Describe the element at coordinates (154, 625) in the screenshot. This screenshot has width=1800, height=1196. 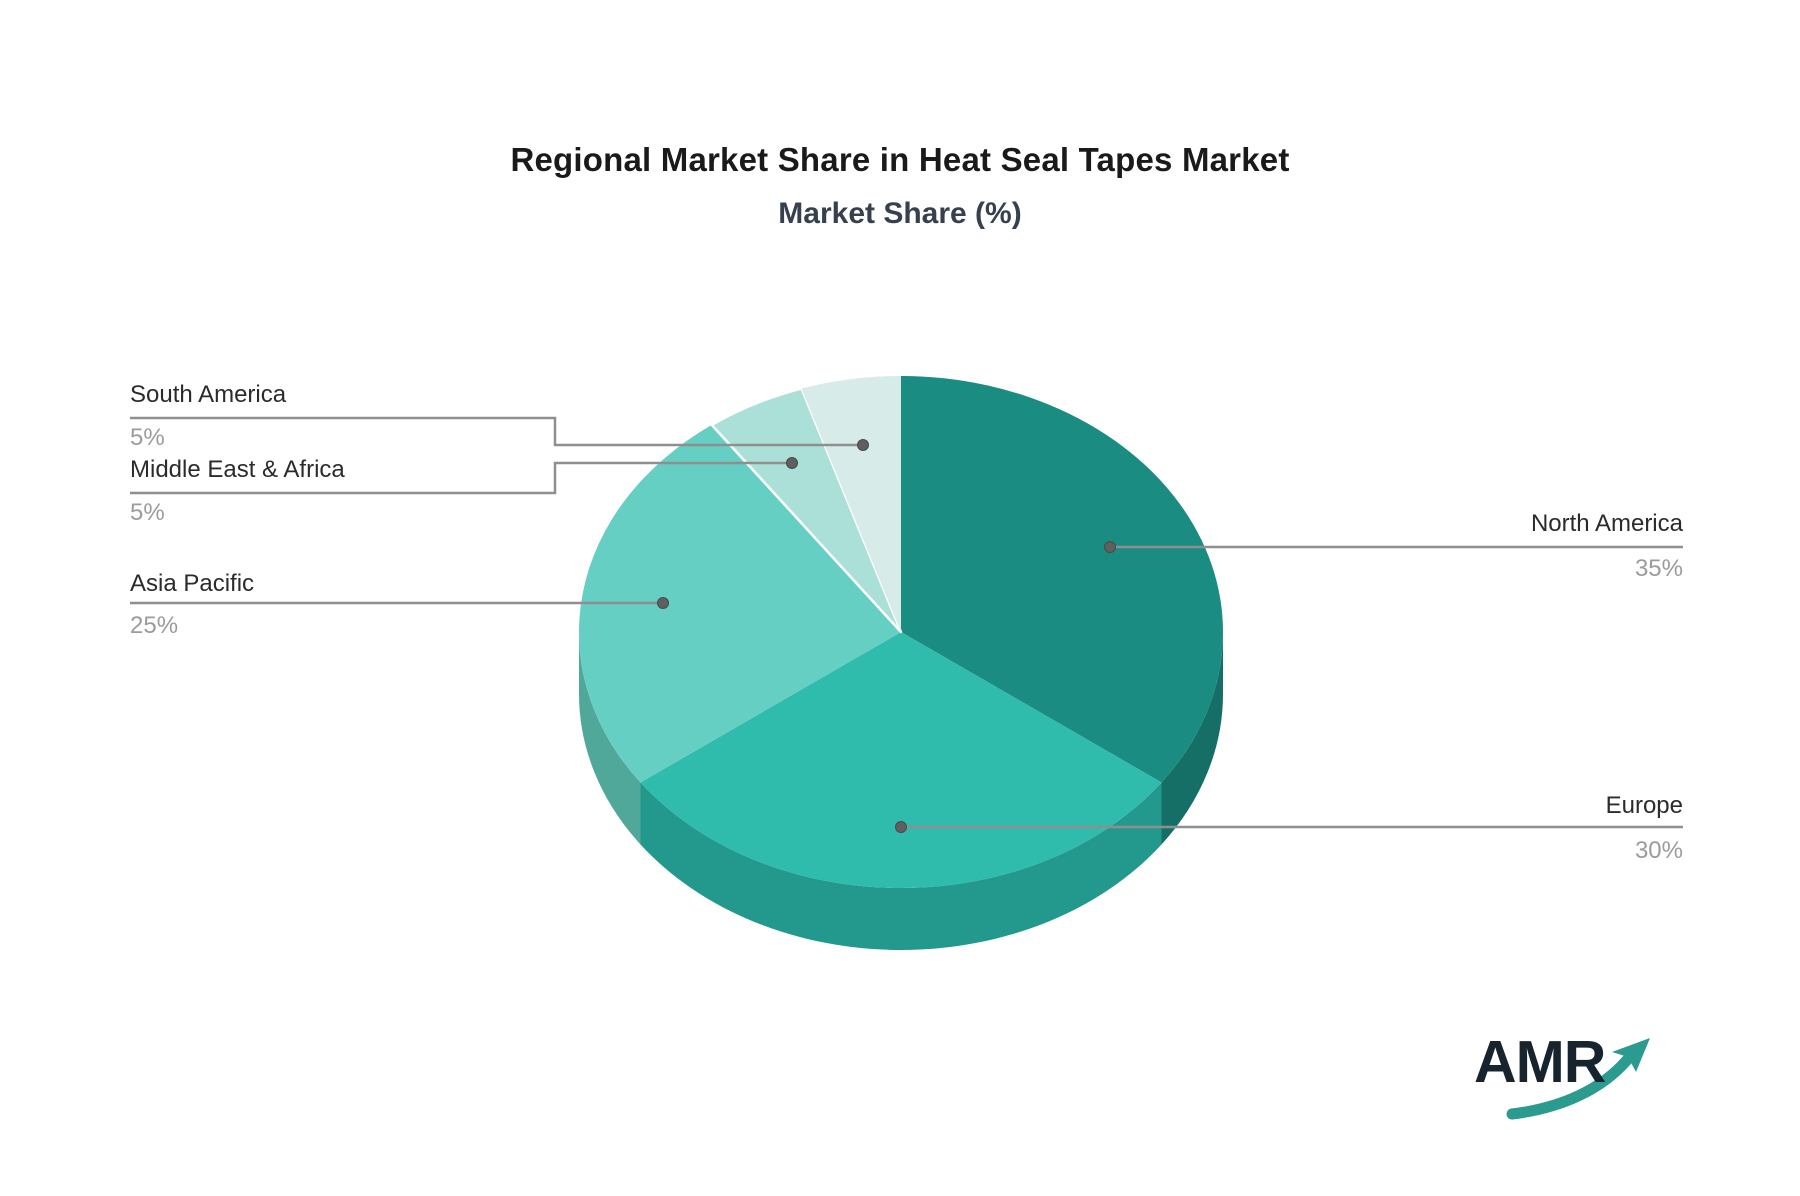
I see `pct-asia-pacific: 25%` at that location.